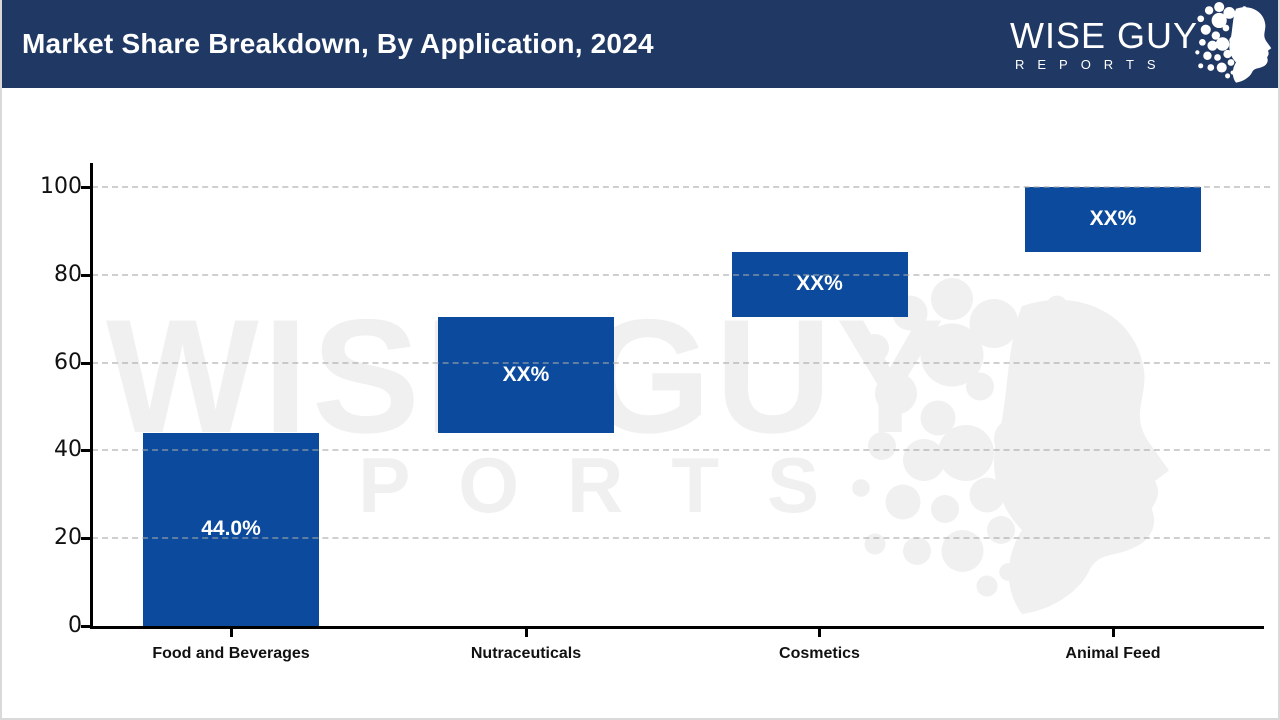  What do you see at coordinates (68, 362) in the screenshot?
I see `y-axis-tick-label: 60` at bounding box center [68, 362].